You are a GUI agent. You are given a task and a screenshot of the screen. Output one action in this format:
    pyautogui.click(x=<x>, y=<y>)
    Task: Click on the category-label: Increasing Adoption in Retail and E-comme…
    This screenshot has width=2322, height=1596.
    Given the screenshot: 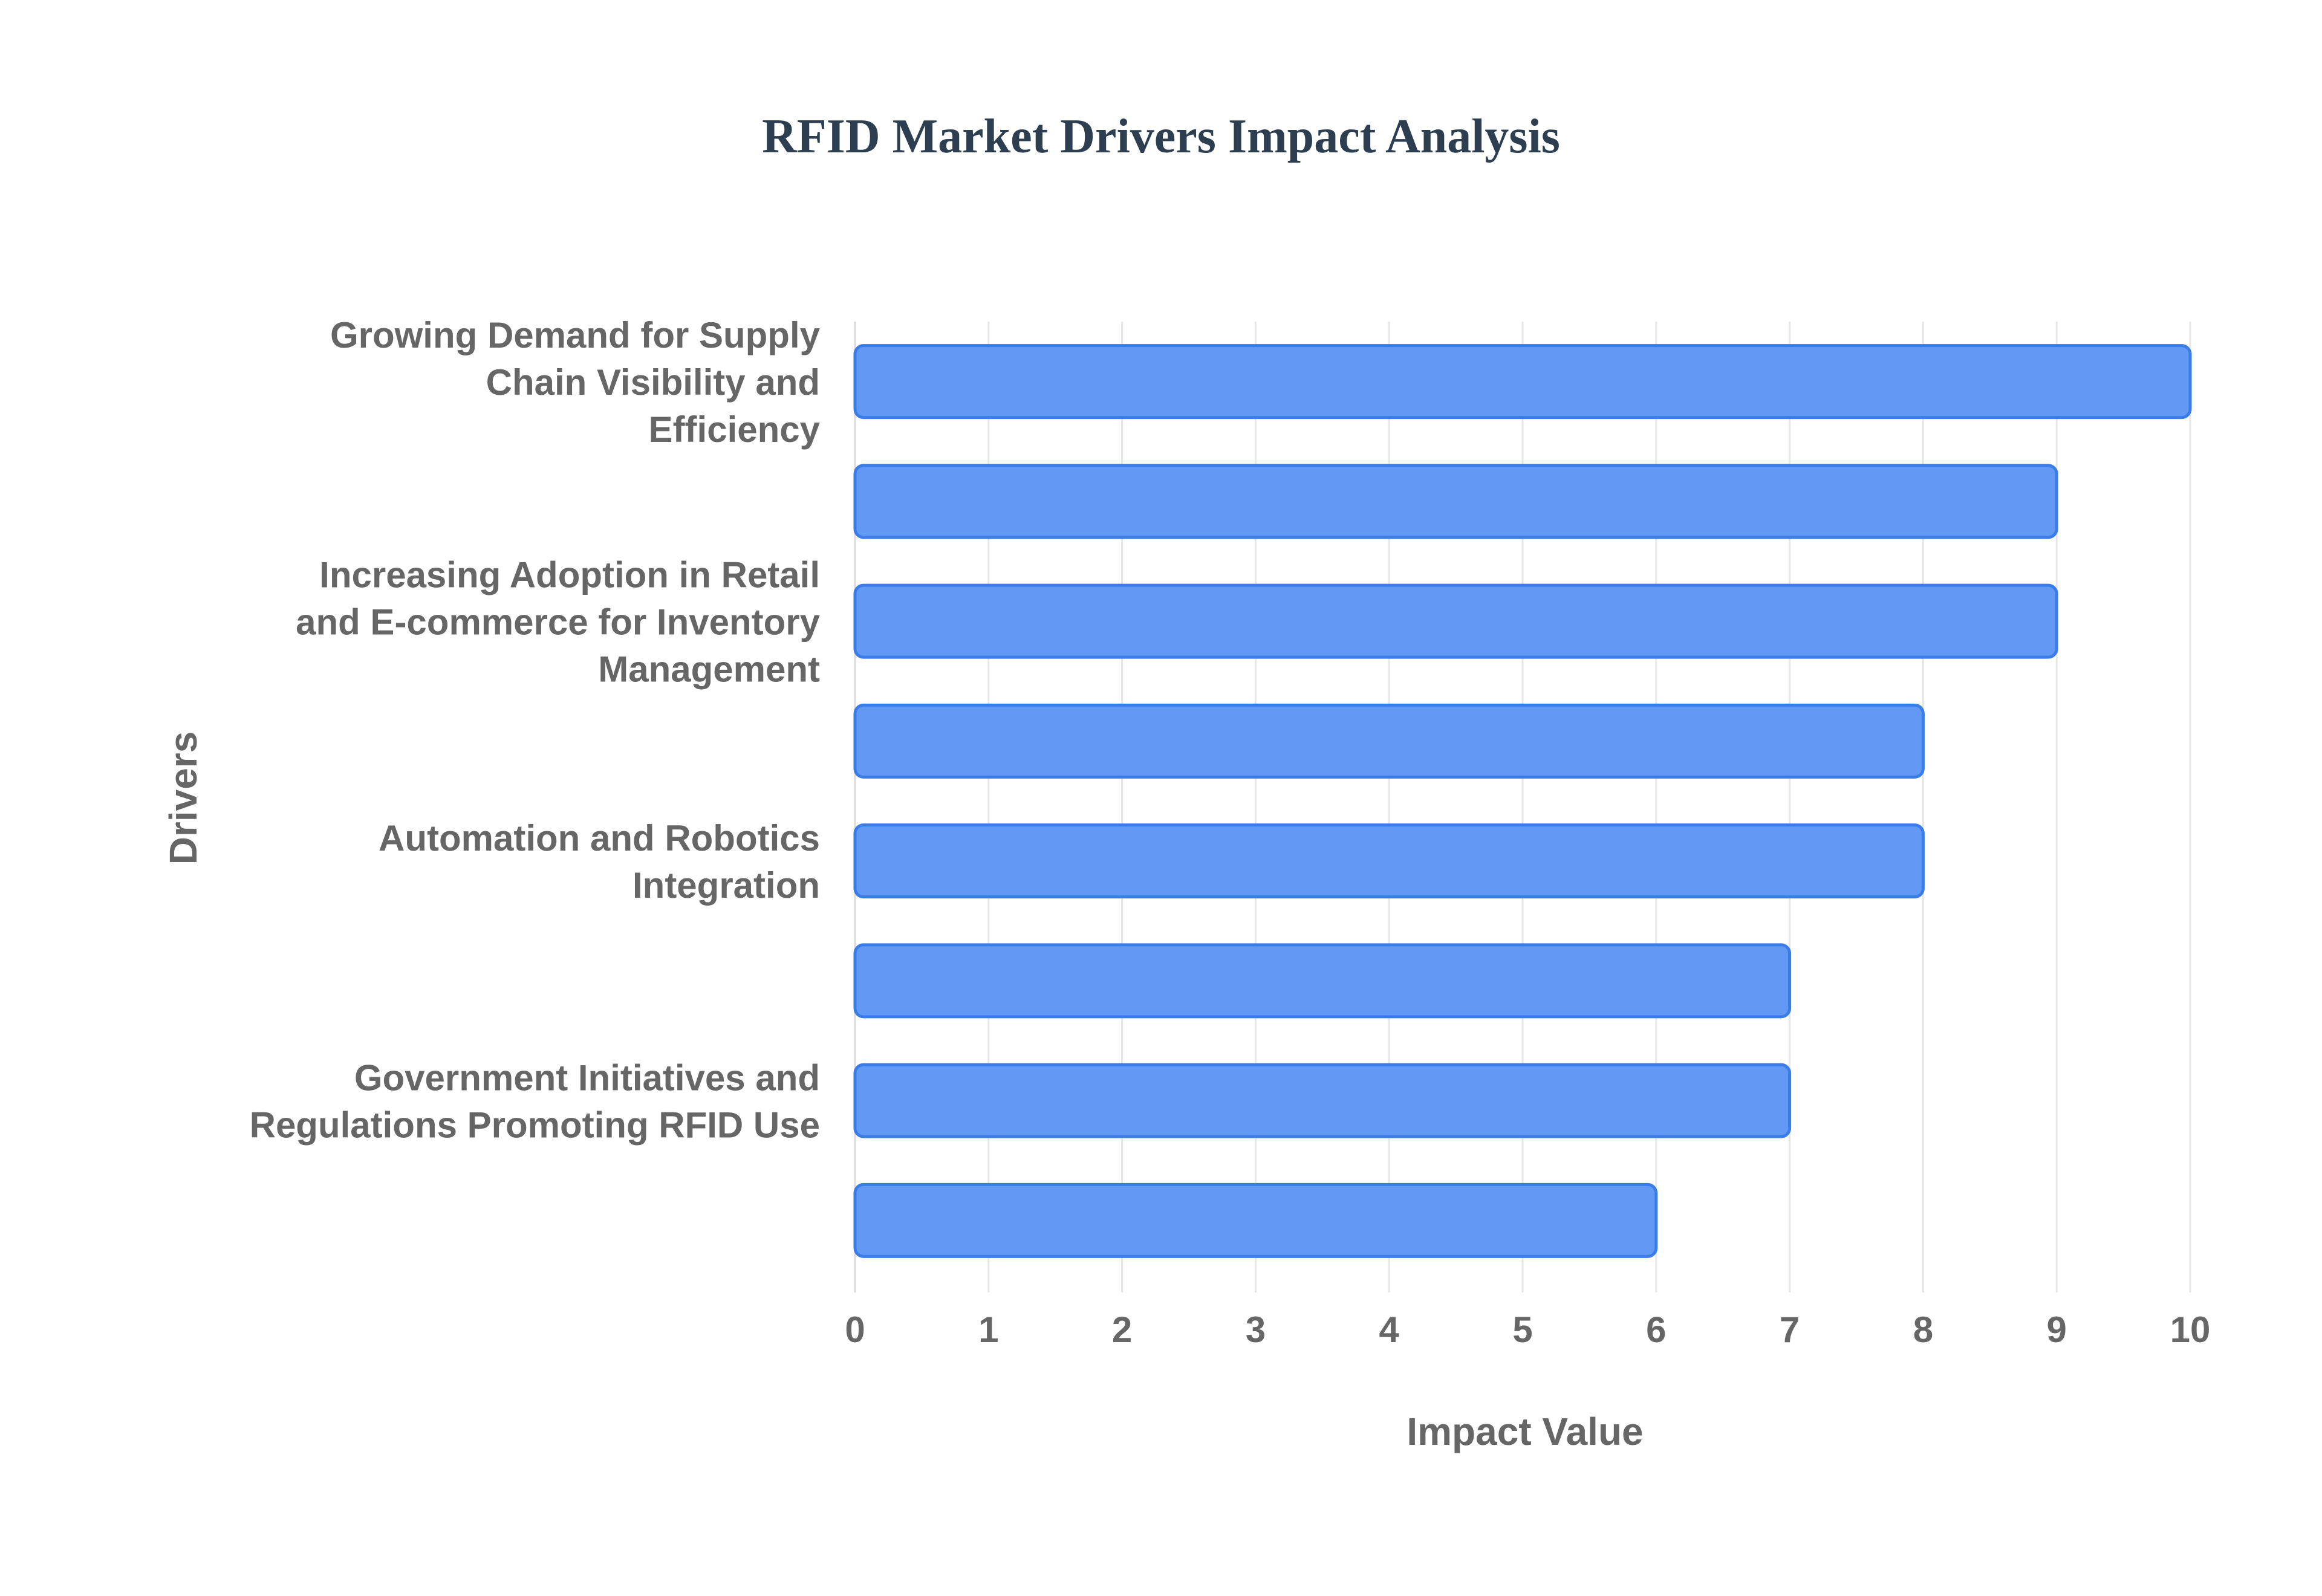 What is the action you would take?
    pyautogui.click(x=558, y=622)
    